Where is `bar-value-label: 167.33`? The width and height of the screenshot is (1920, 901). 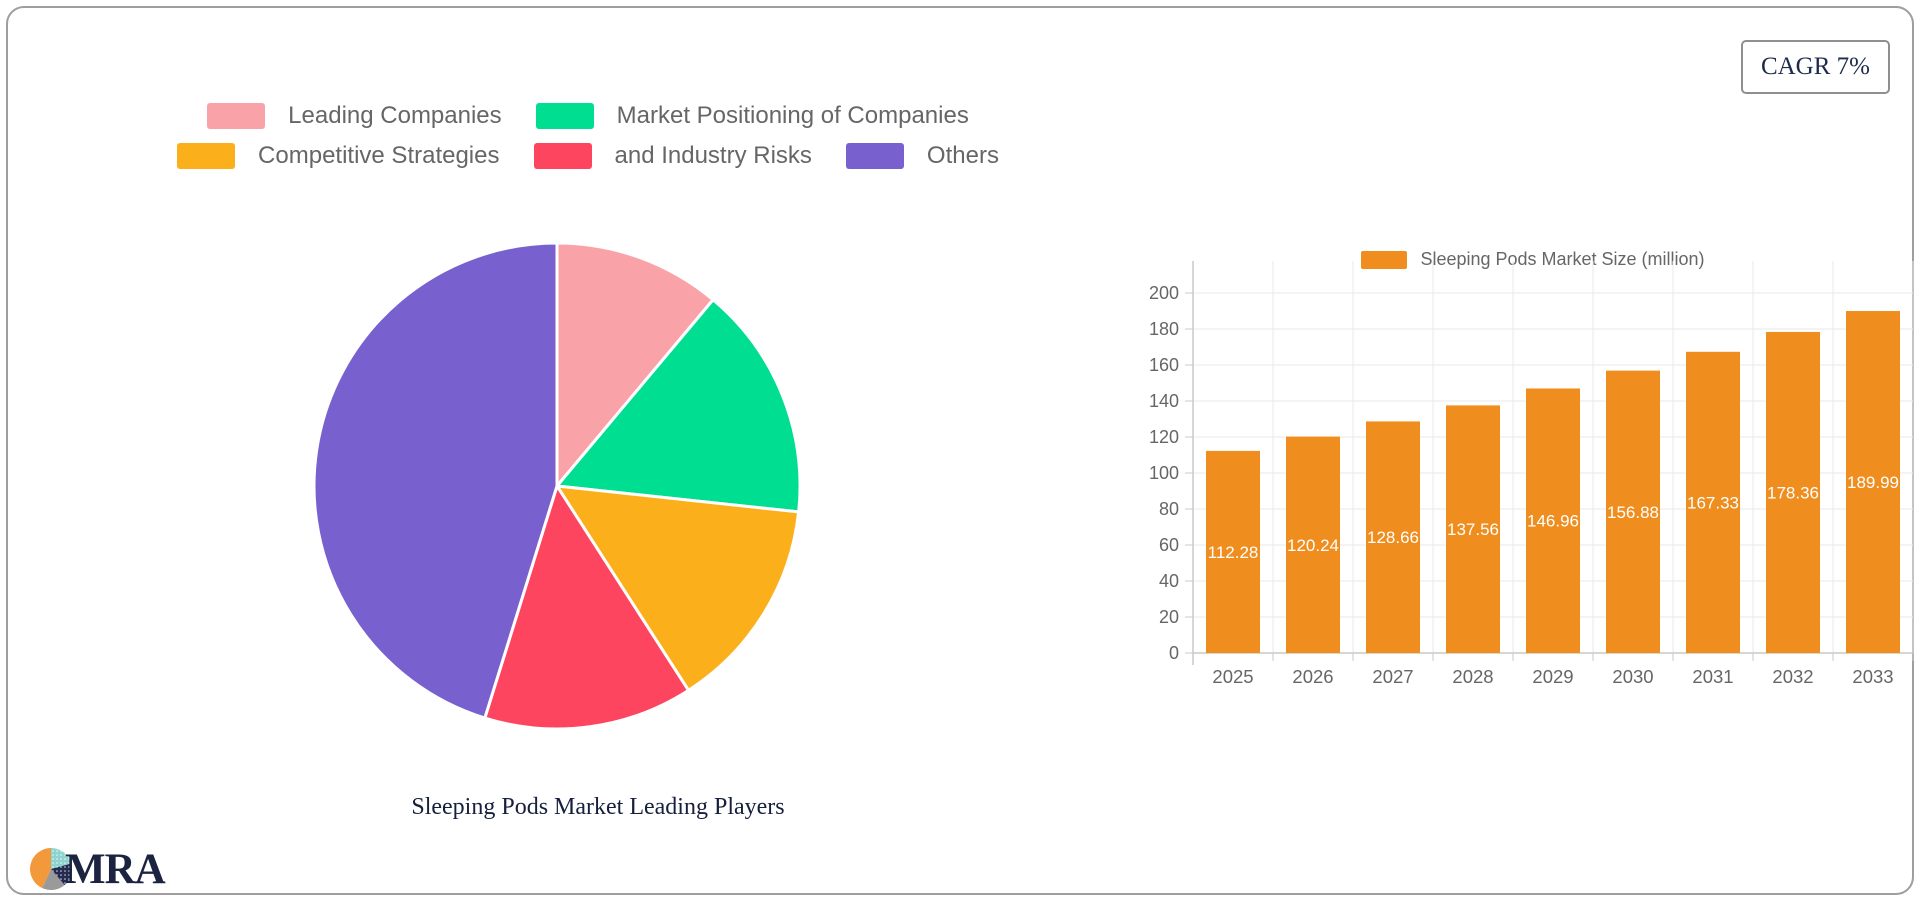
bar-value-label: 167.33 is located at coordinates (1713, 502).